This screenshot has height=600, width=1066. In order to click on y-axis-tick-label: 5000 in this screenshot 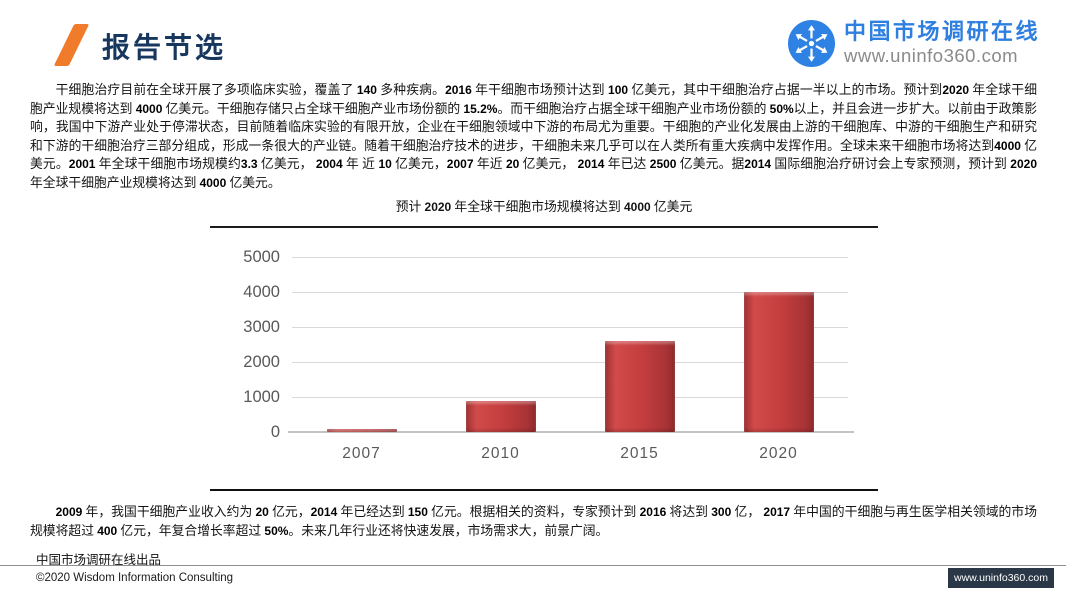, I will do `click(261, 257)`.